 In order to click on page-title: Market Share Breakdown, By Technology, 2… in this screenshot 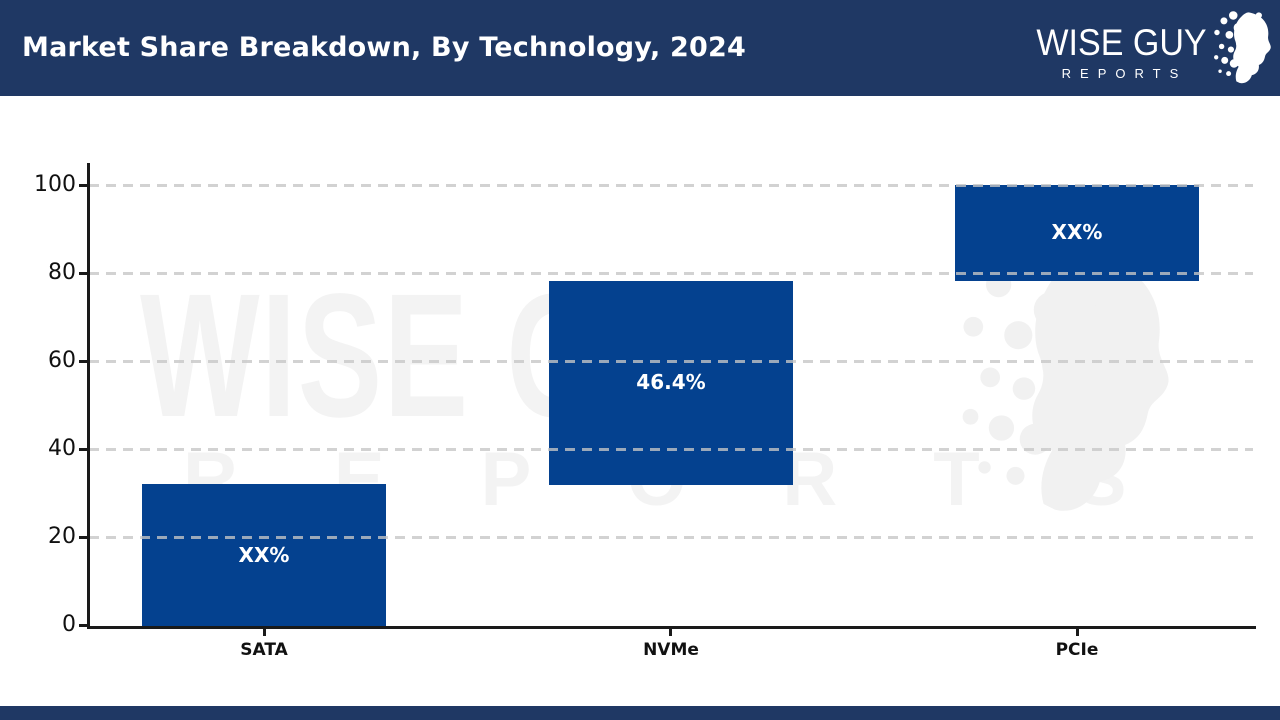, I will do `click(384, 47)`.